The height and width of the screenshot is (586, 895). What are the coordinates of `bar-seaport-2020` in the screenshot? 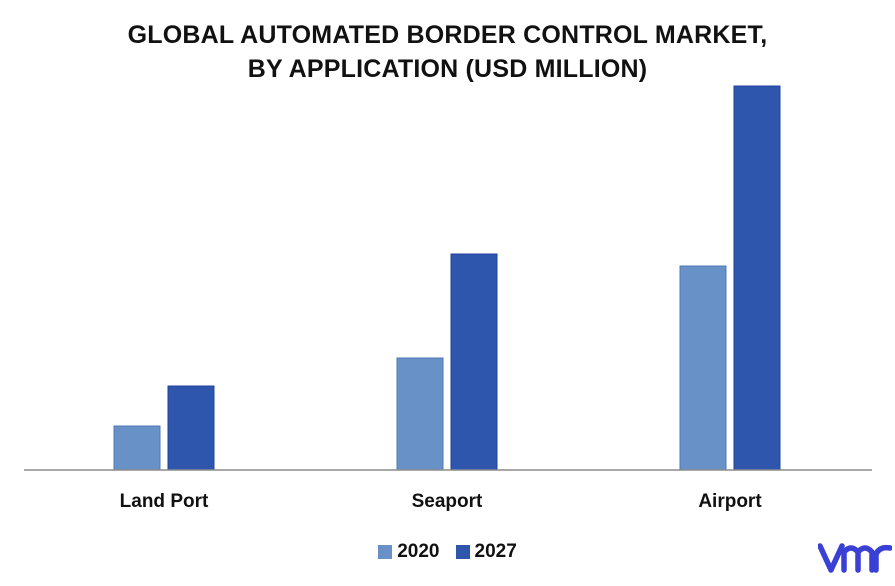 It's located at (420, 414).